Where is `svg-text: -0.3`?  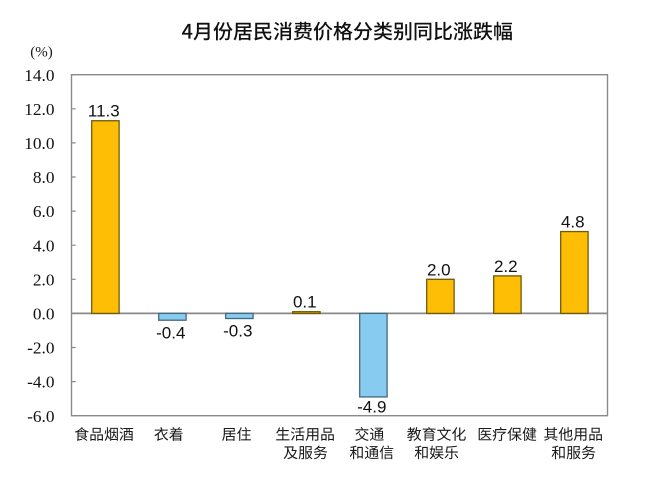 svg-text: -0.3 is located at coordinates (237, 331).